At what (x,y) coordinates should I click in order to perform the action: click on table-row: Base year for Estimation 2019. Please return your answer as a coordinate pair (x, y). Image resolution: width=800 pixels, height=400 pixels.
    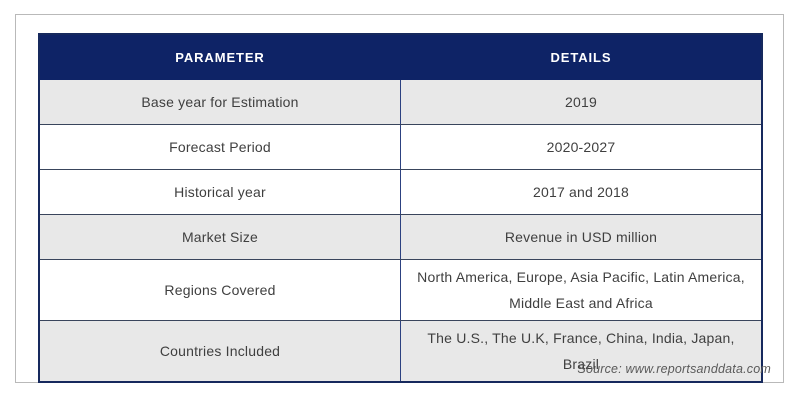
    Looking at the image, I should click on (400, 102).